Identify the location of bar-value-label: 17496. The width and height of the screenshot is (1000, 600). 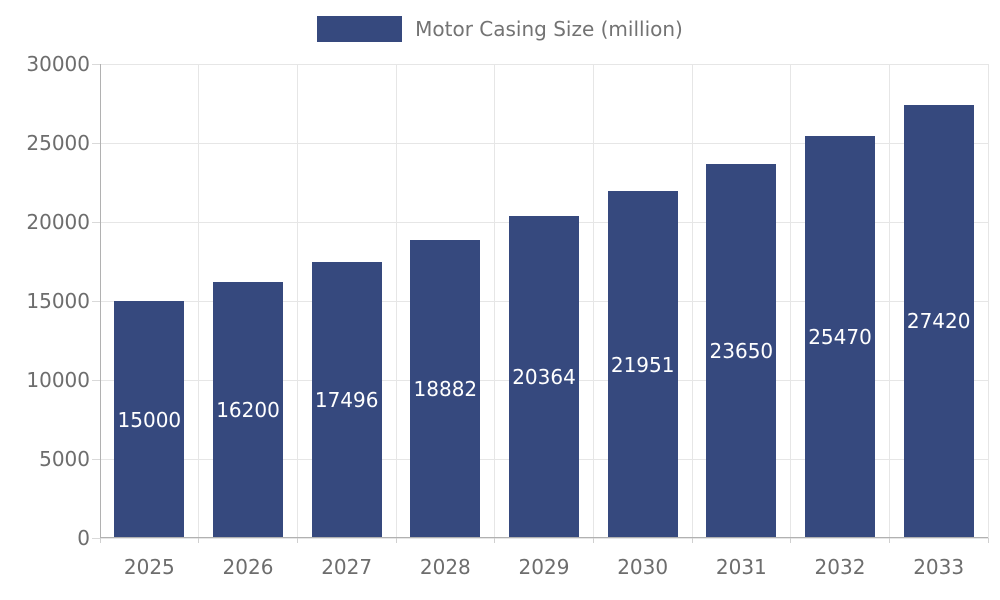
(346, 399).